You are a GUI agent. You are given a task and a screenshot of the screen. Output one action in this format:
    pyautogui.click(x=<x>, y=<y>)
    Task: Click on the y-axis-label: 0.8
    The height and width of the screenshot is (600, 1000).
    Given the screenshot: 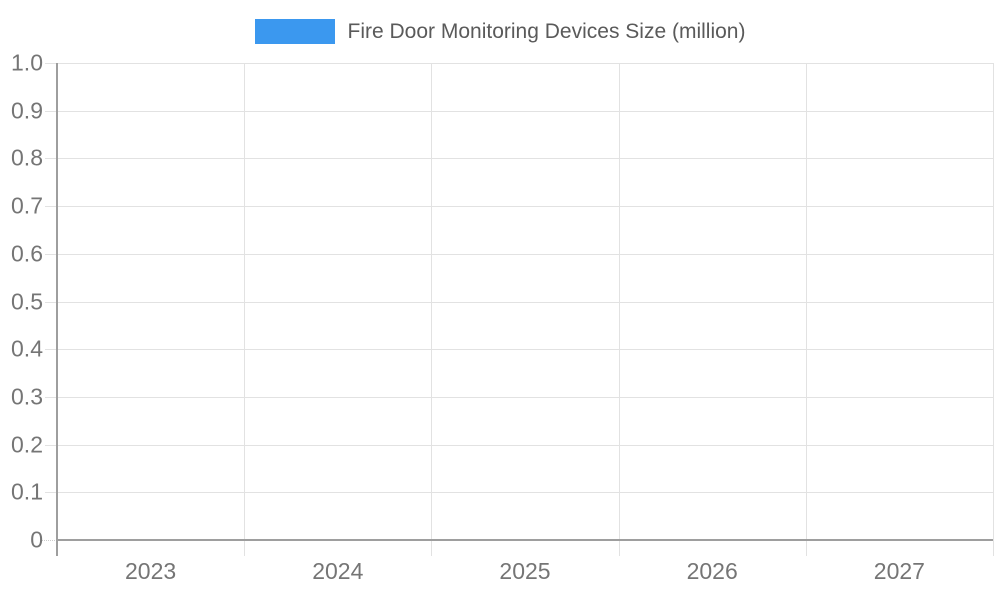 What is the action you would take?
    pyautogui.click(x=27, y=157)
    